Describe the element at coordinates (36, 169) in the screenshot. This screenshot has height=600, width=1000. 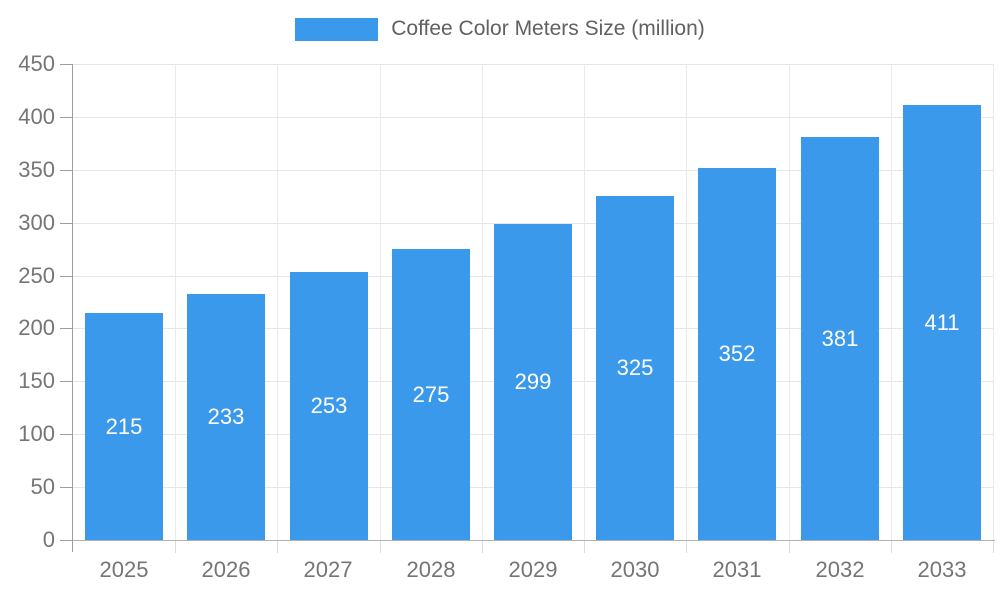
I see `y-axis-label: 350` at that location.